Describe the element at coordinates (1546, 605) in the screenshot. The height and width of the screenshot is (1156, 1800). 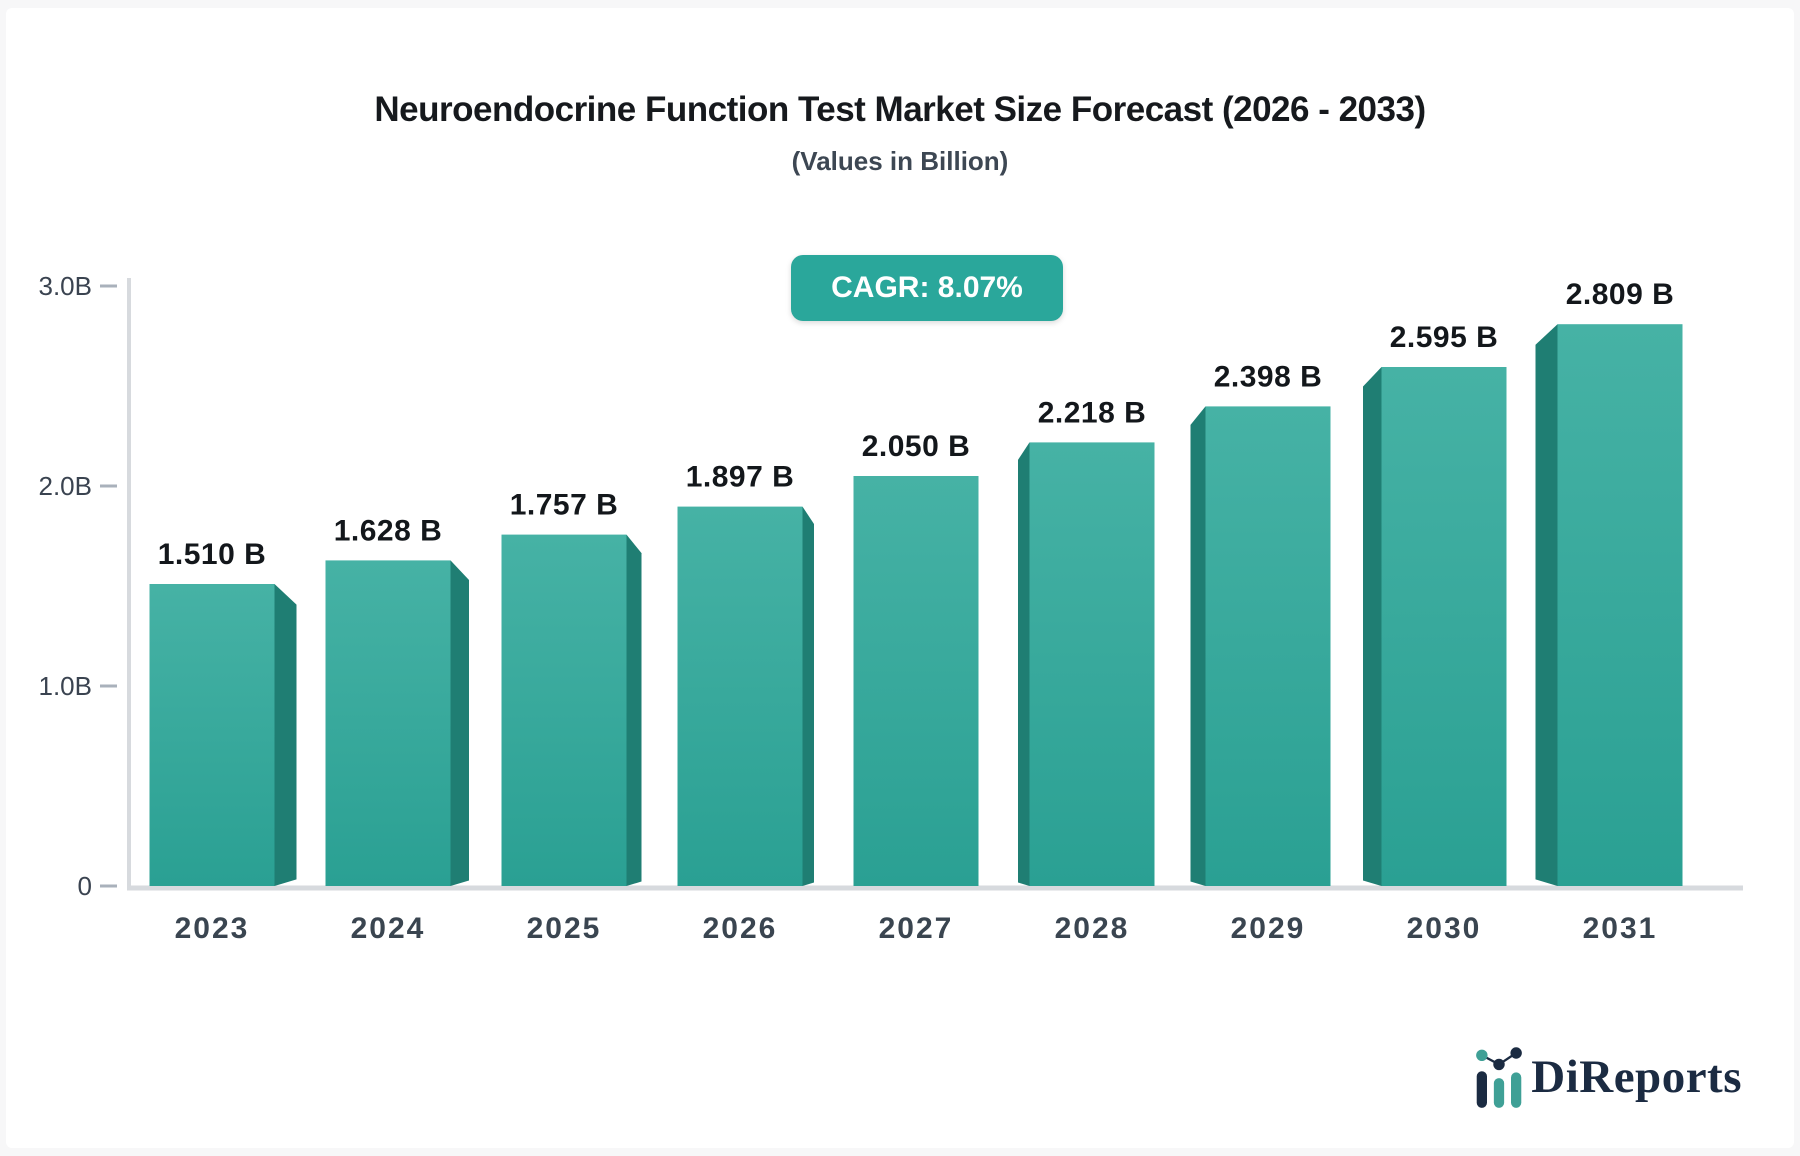
I see `bar-side-2031` at that location.